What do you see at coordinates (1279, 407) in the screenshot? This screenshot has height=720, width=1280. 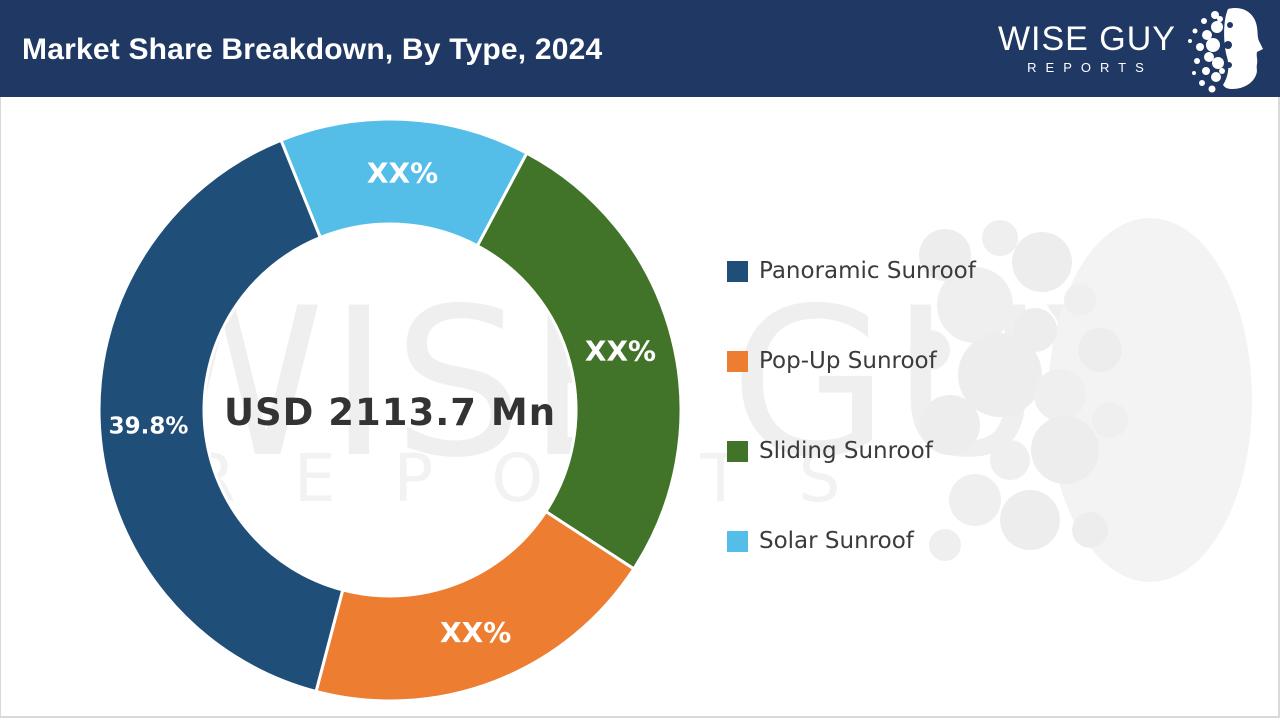 I see `right-border-line` at bounding box center [1279, 407].